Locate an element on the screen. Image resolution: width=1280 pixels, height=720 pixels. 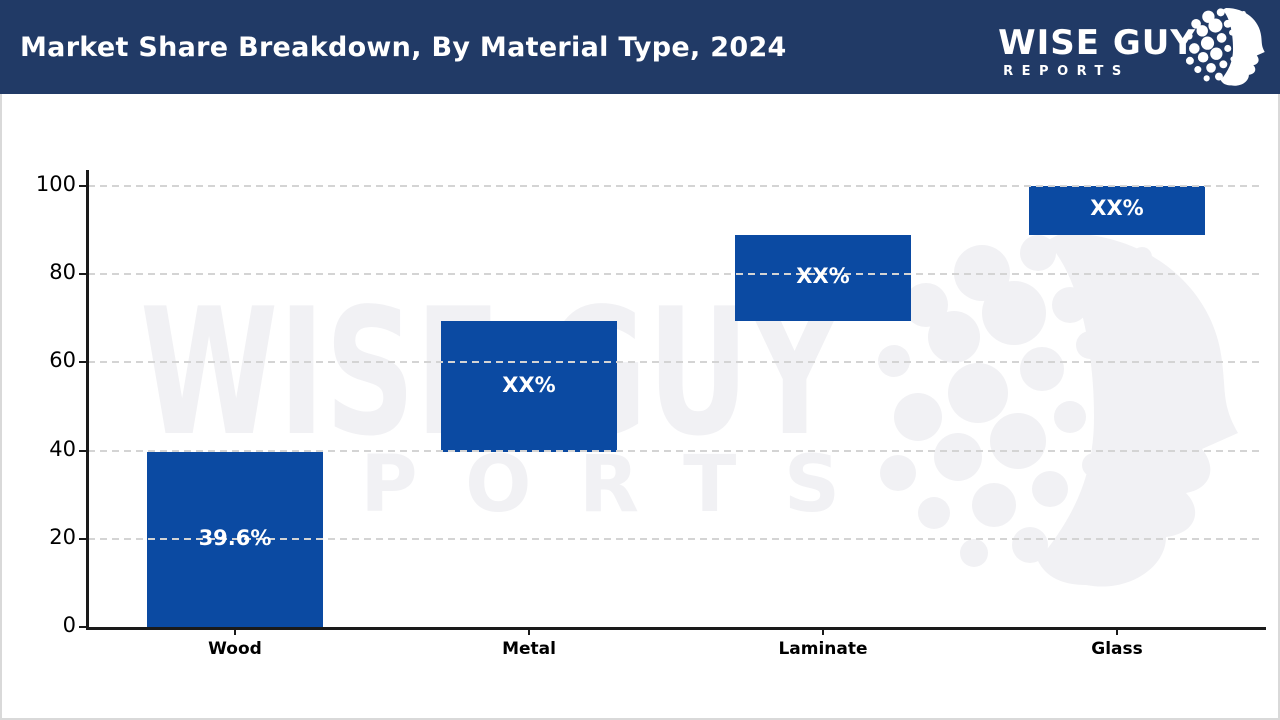
y-tick-label: 20 is located at coordinates (62, 536).